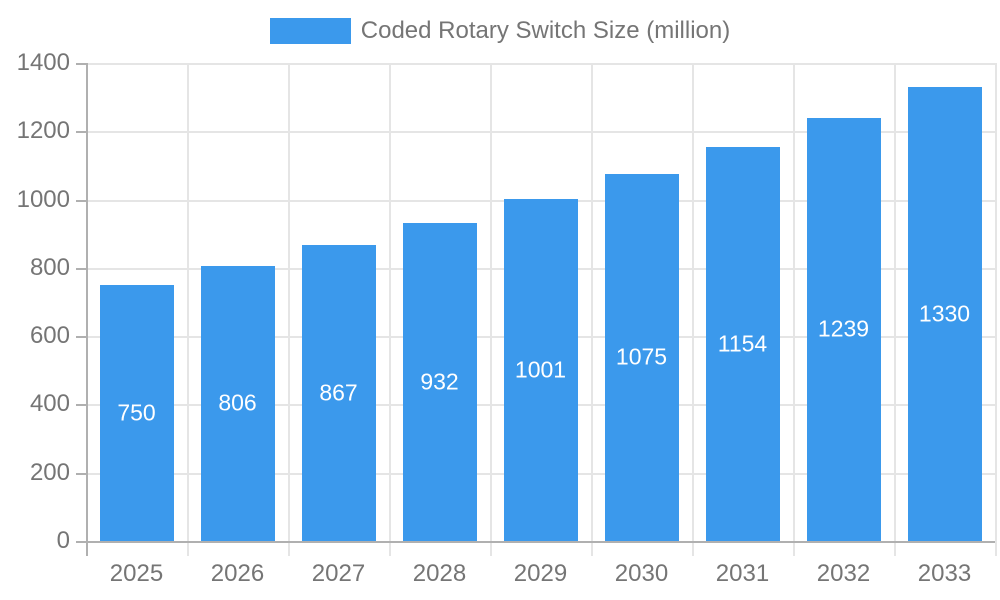 Image resolution: width=1000 pixels, height=600 pixels. I want to click on bar-value-label: 806, so click(237, 402).